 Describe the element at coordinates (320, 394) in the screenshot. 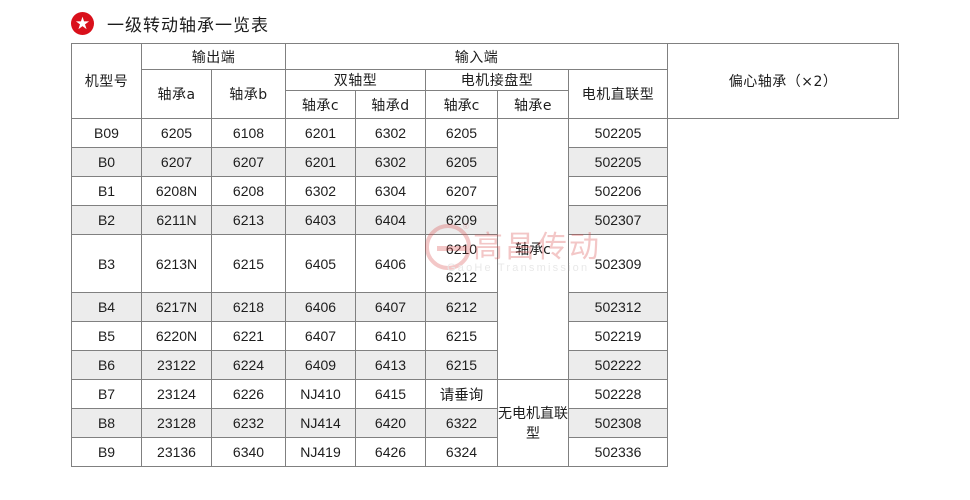

I see `cell-bearing-c: NJ410` at that location.